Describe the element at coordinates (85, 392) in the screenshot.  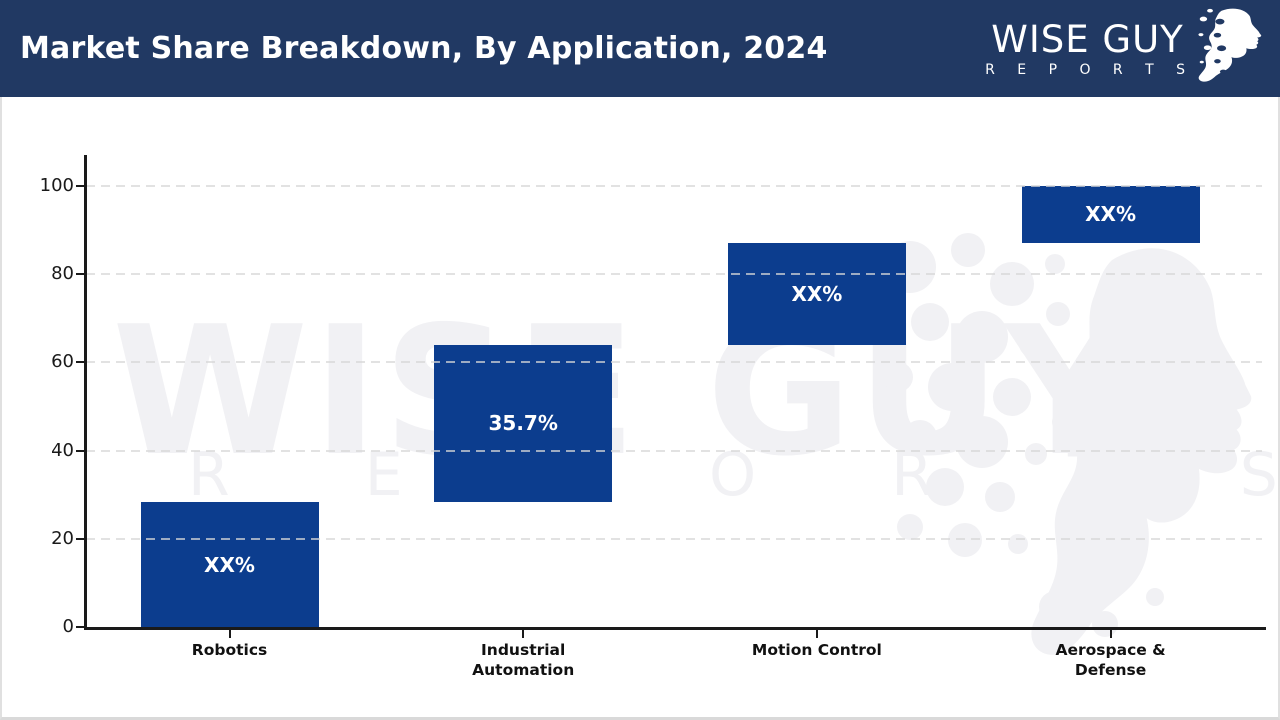
I see `y-axis-line` at that location.